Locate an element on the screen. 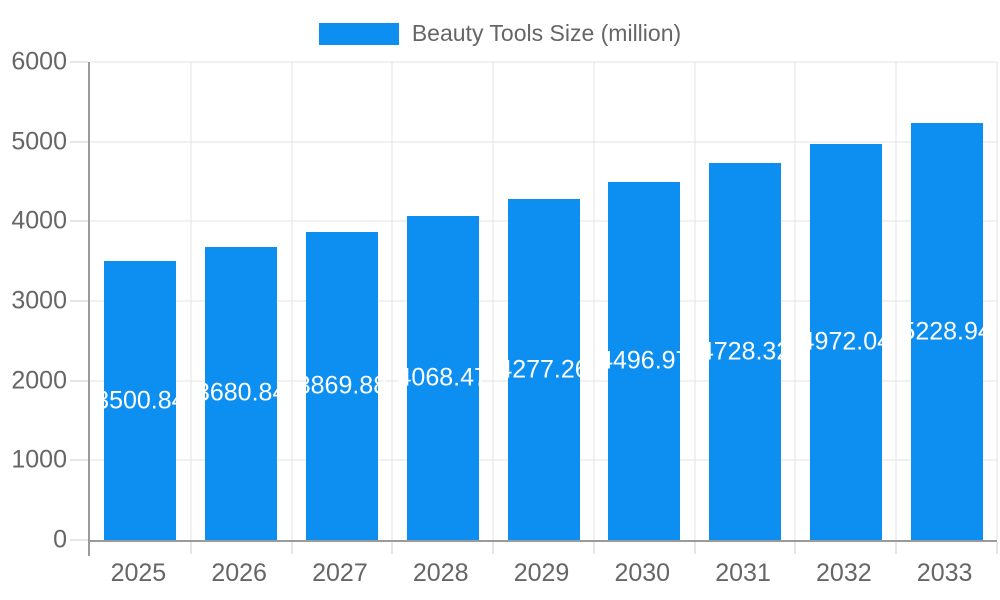 The height and width of the screenshot is (600, 1000). y-axis-tick-label: 3000 is located at coordinates (39, 300).